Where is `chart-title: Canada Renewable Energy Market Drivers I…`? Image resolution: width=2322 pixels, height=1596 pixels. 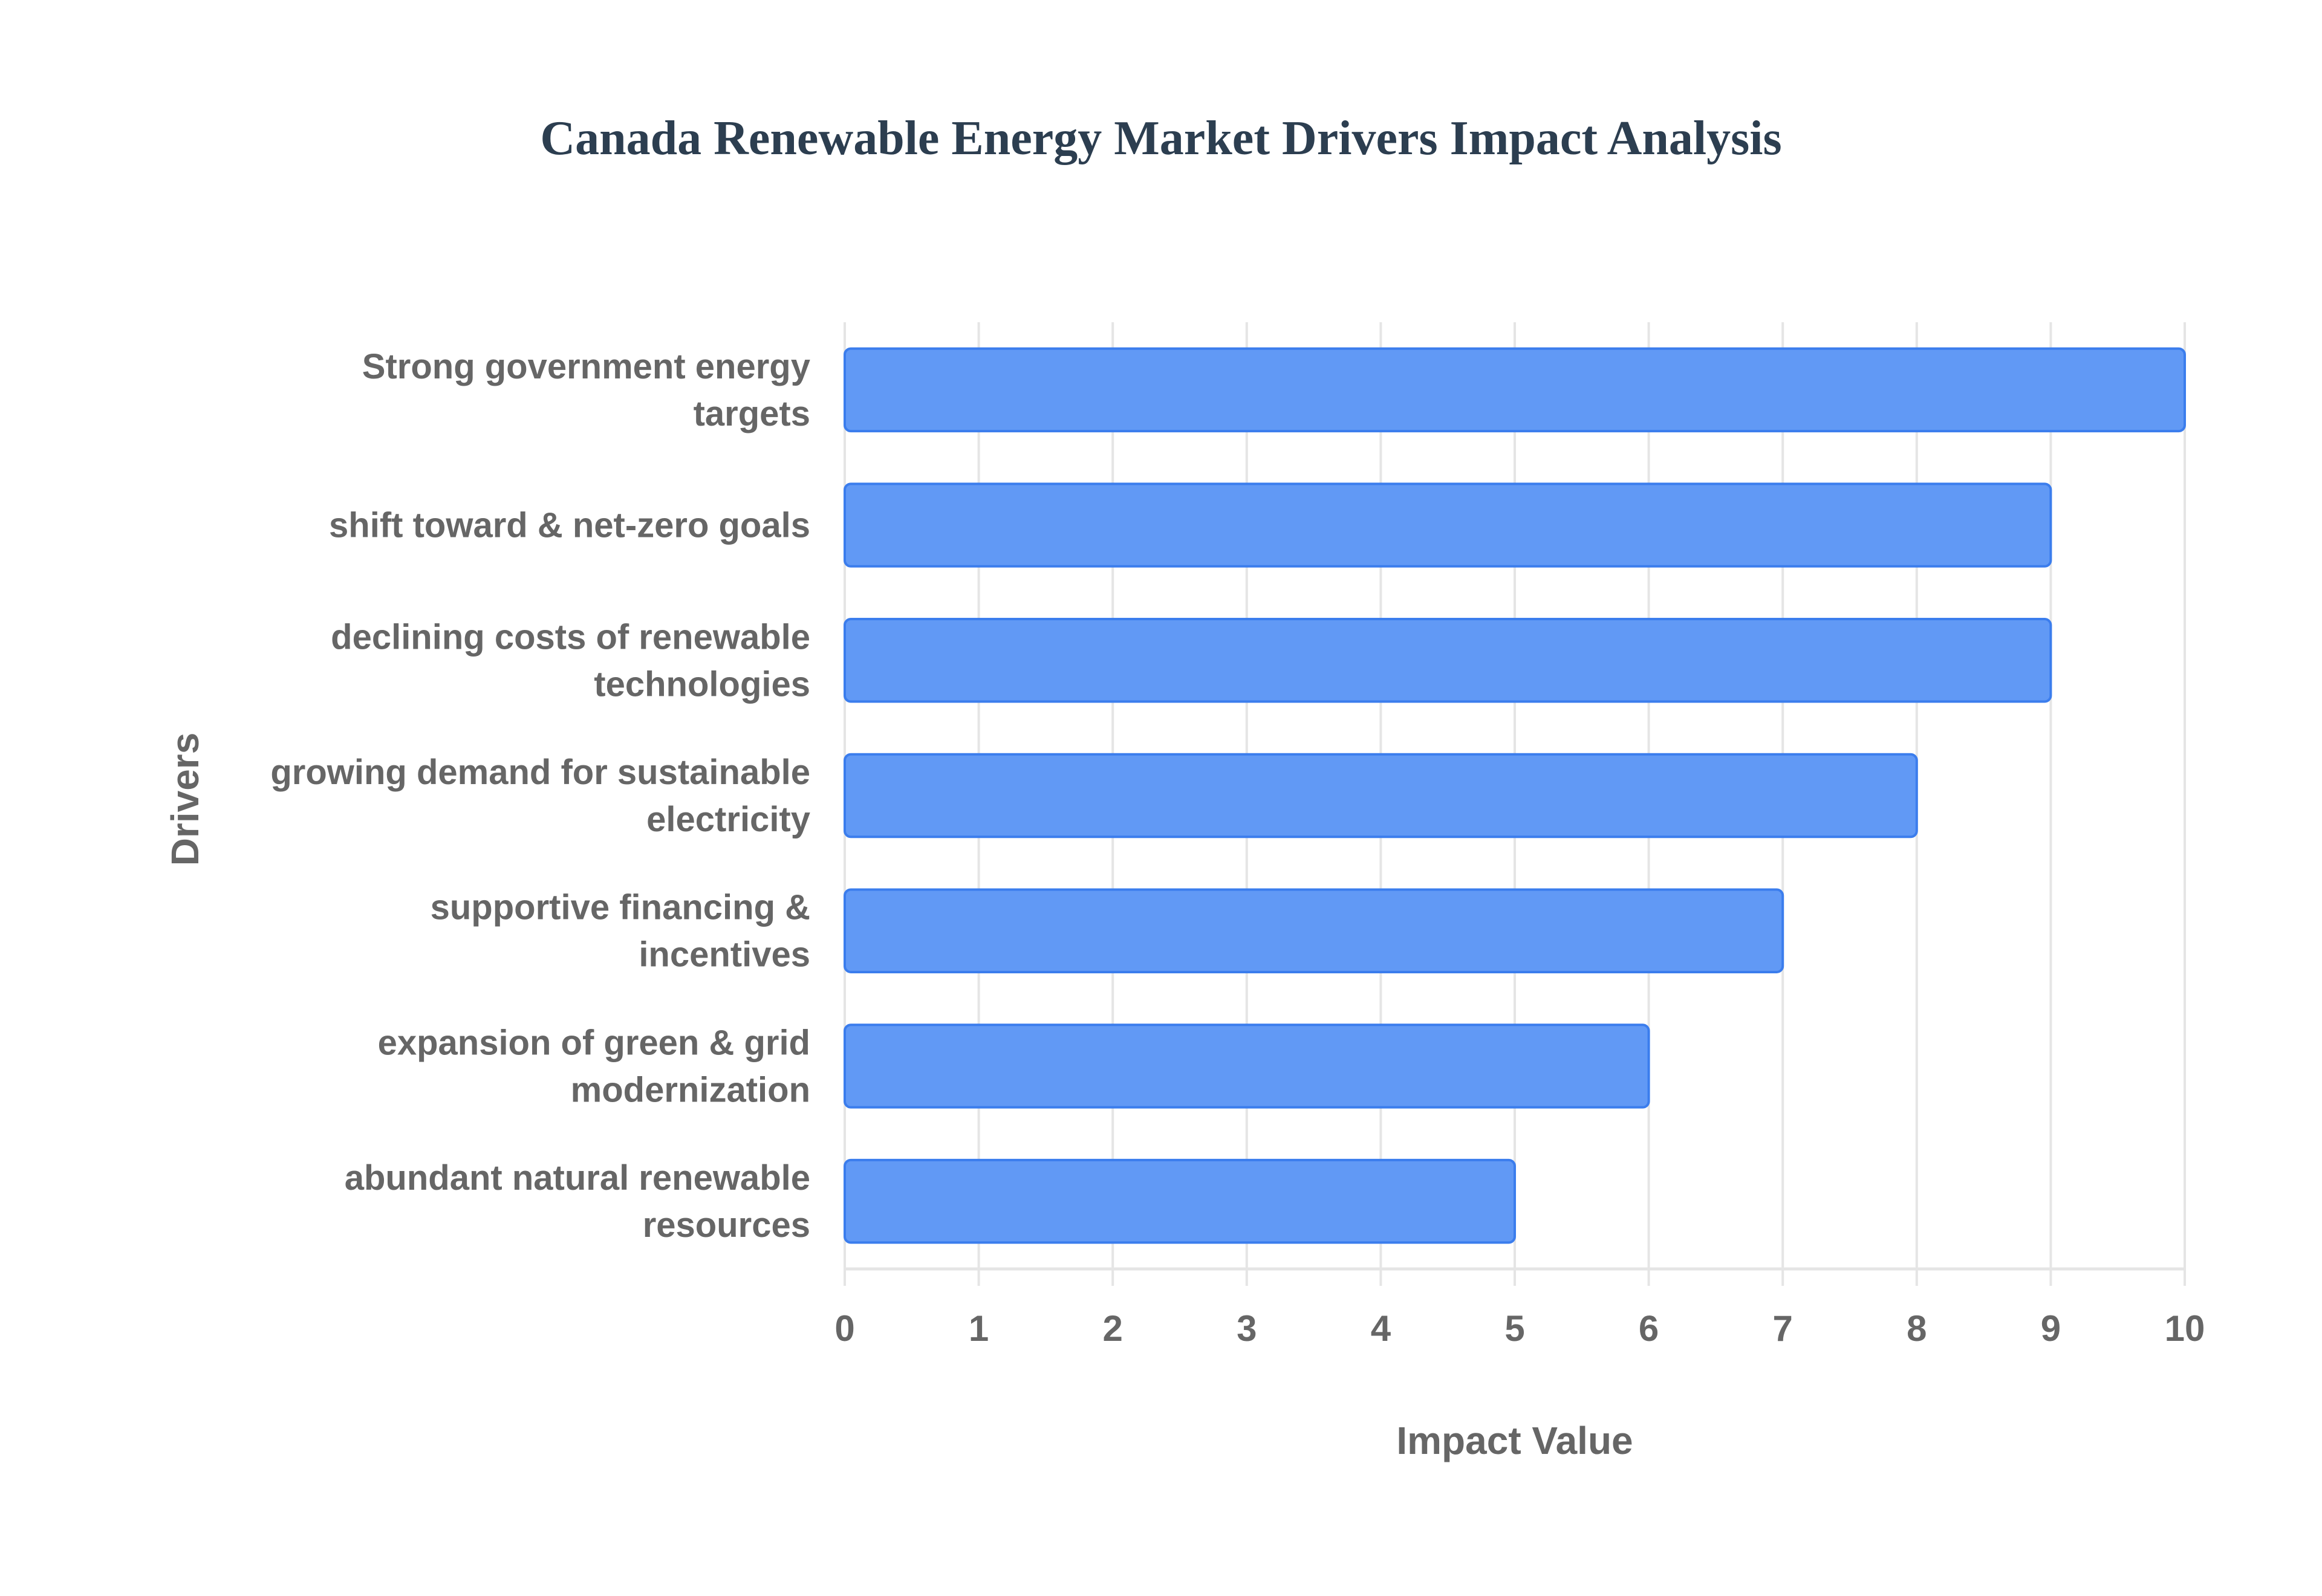
chart-title: Canada Renewable Energy Market Drivers I… is located at coordinates (1160, 138).